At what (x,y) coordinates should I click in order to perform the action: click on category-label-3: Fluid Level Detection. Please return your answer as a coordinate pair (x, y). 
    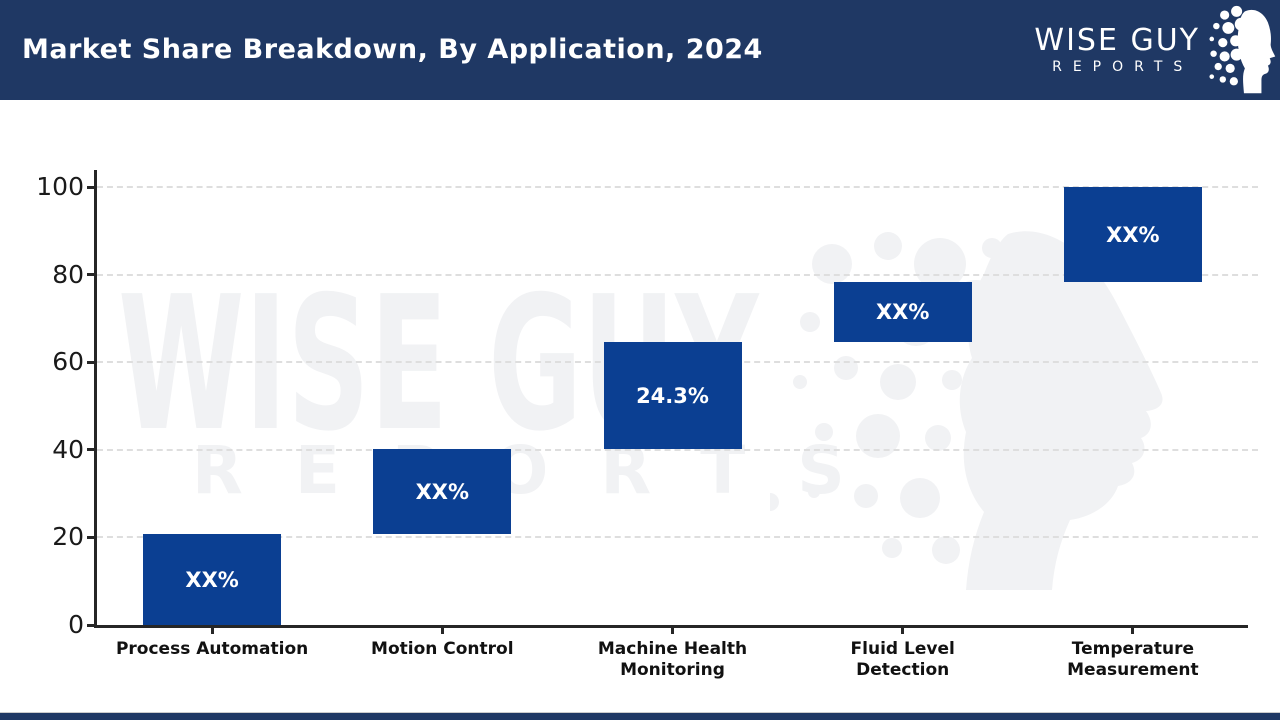
    Looking at the image, I should click on (902, 659).